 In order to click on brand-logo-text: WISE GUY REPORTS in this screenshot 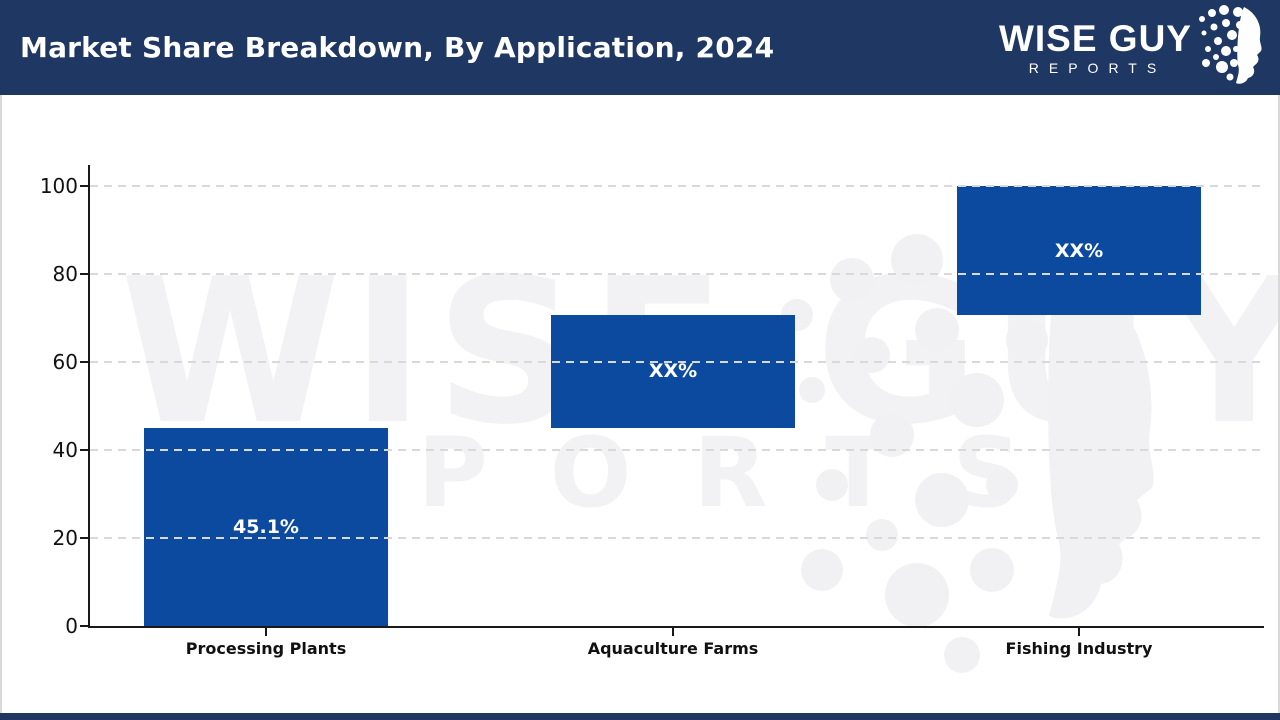, I will do `click(1095, 48)`.